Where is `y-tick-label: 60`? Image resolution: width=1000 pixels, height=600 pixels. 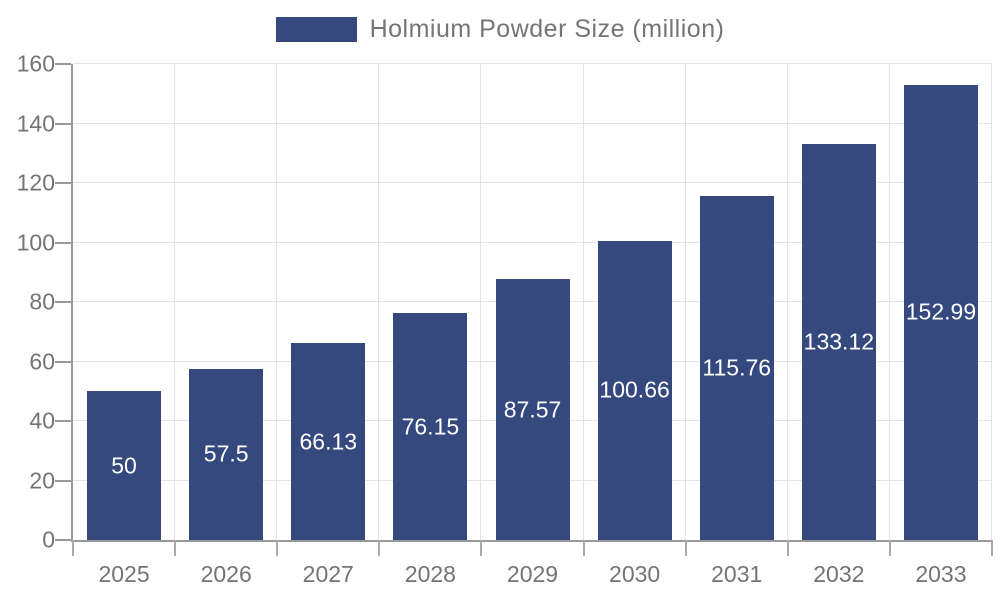
y-tick-label: 60 is located at coordinates (42, 361).